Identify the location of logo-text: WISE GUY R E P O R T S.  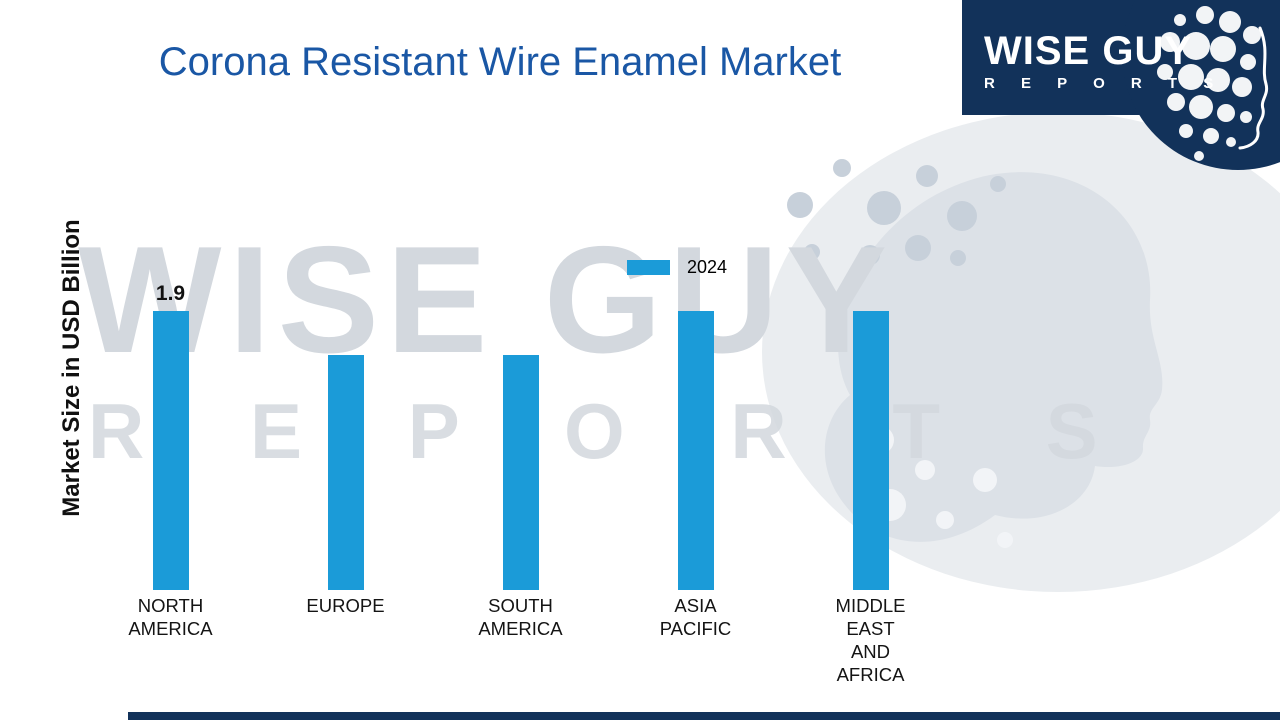
(1121, 46).